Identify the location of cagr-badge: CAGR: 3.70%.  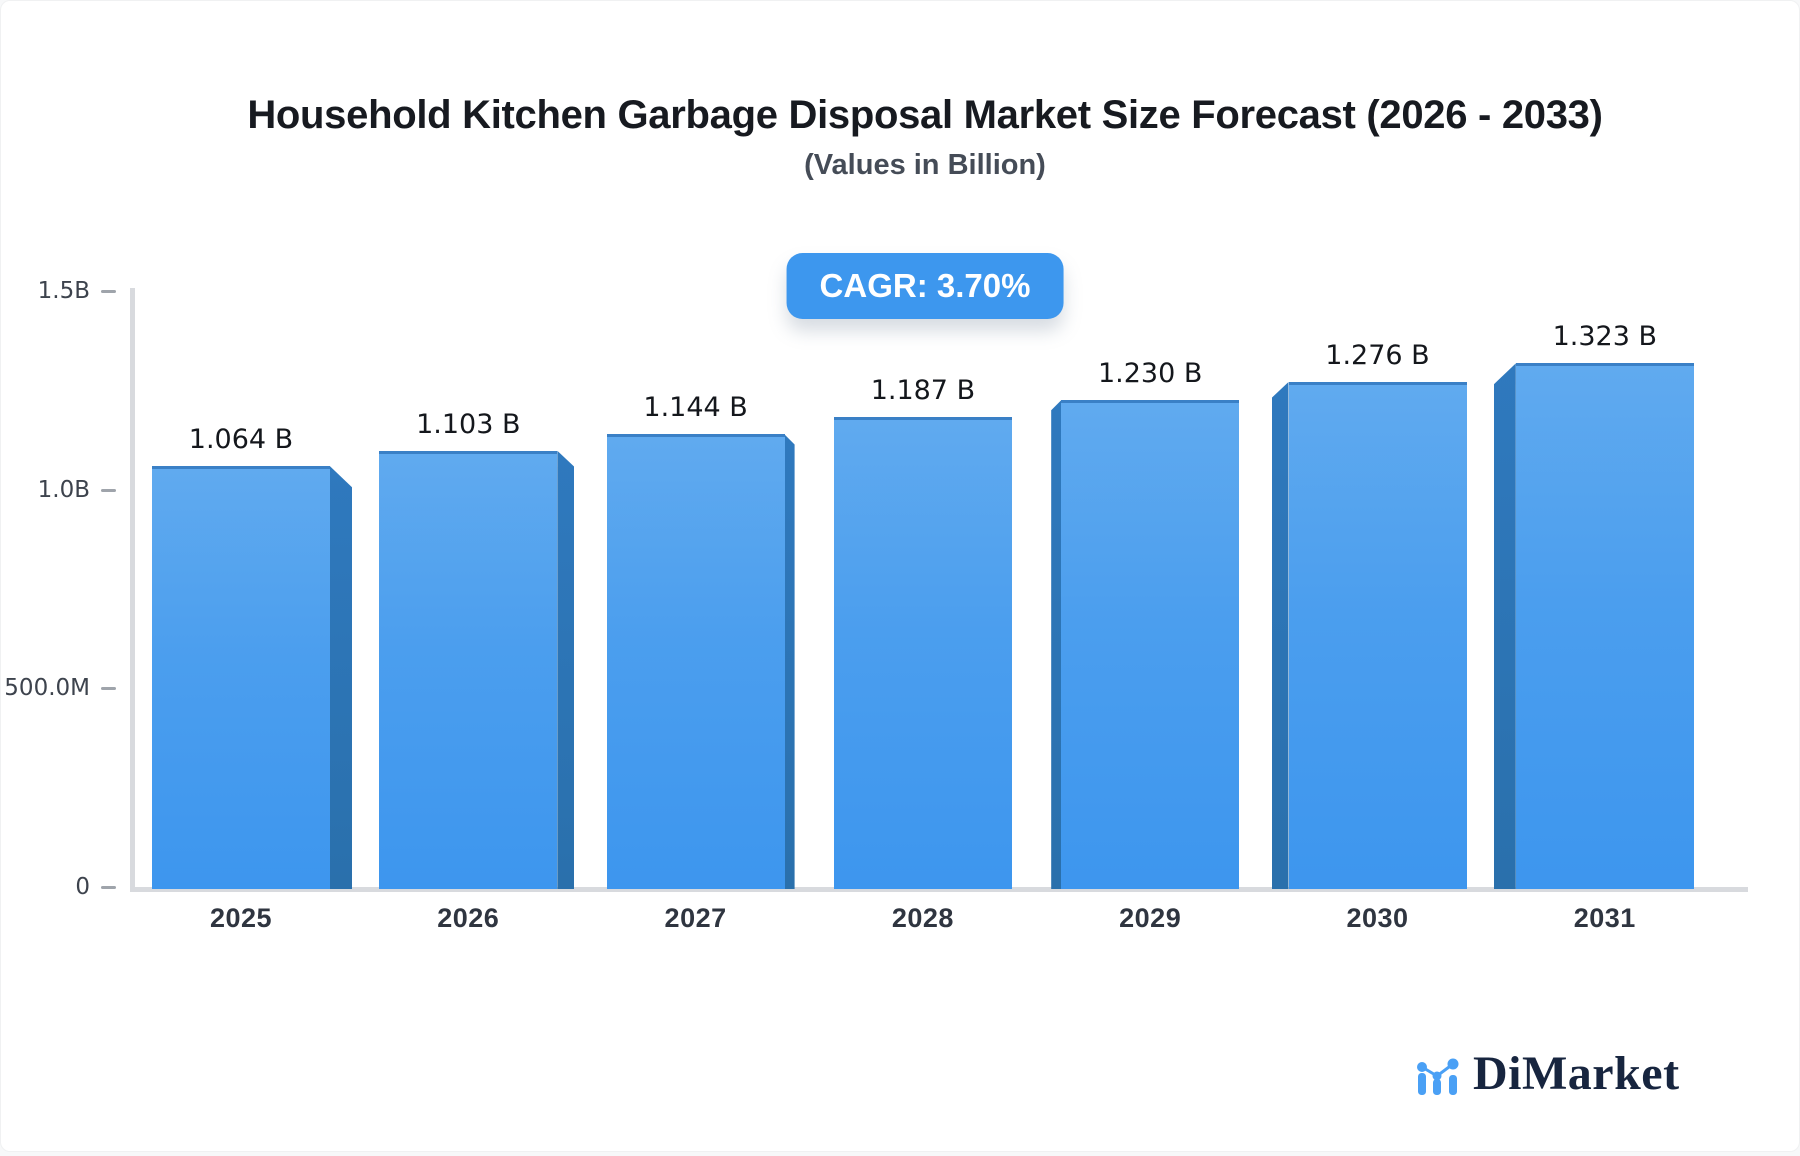
(925, 286).